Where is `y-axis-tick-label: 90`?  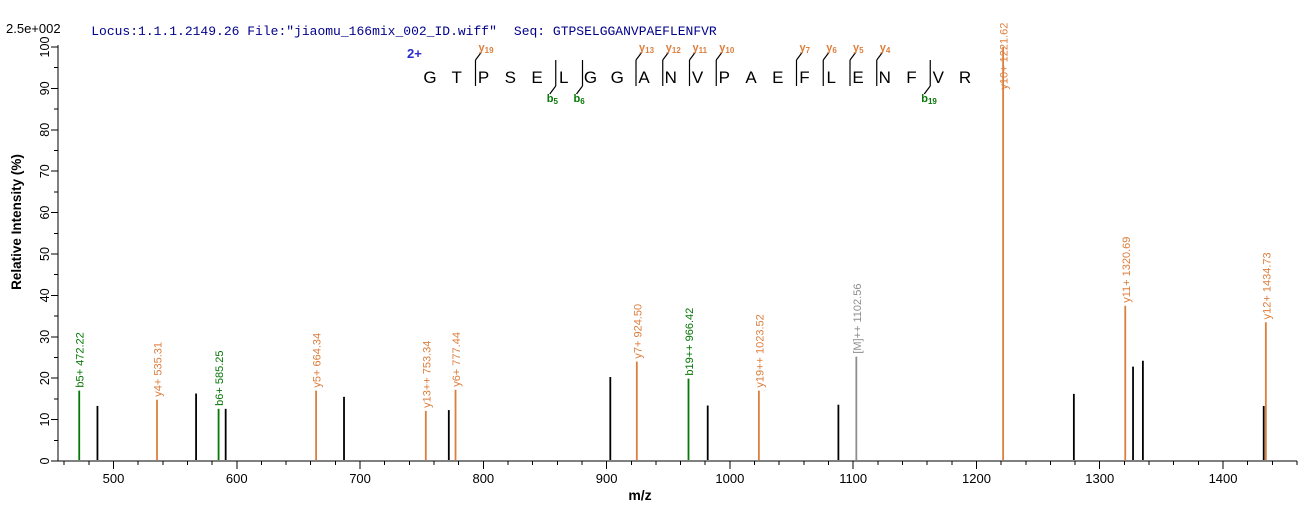
y-axis-tick-label: 90 is located at coordinates (45, 88).